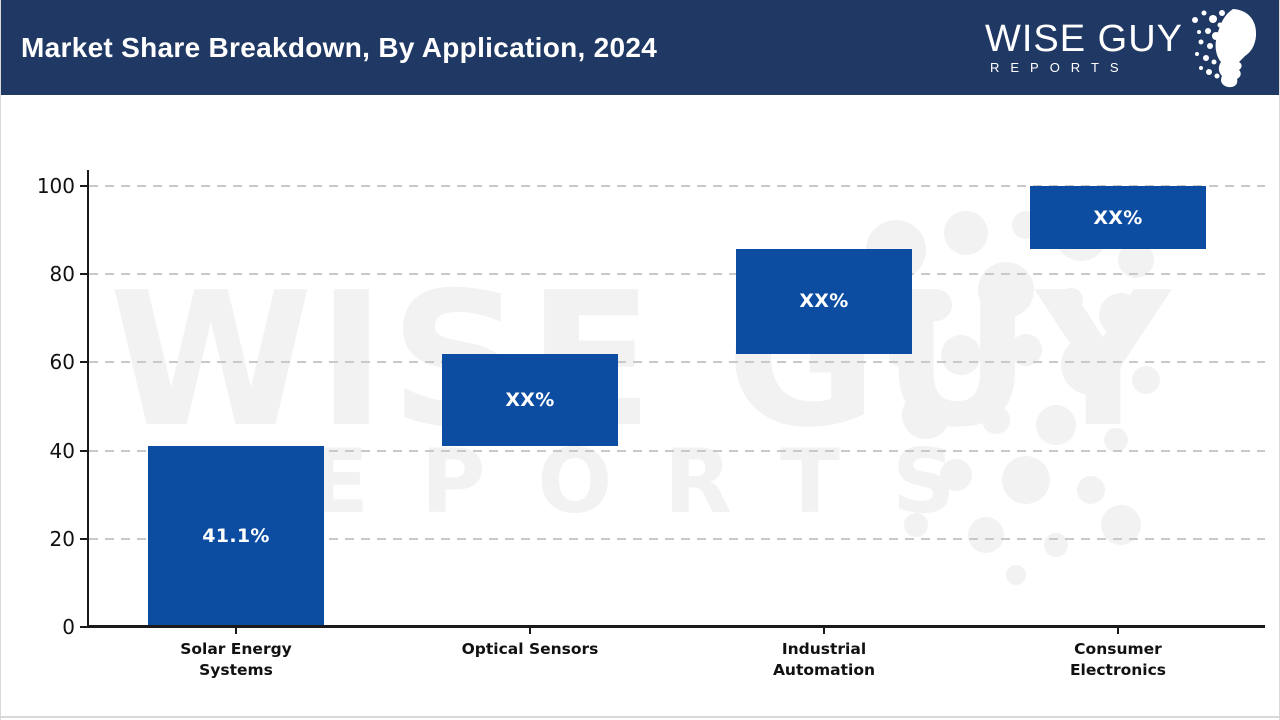 This screenshot has width=1280, height=720. I want to click on bottom-border-line, so click(640, 717).